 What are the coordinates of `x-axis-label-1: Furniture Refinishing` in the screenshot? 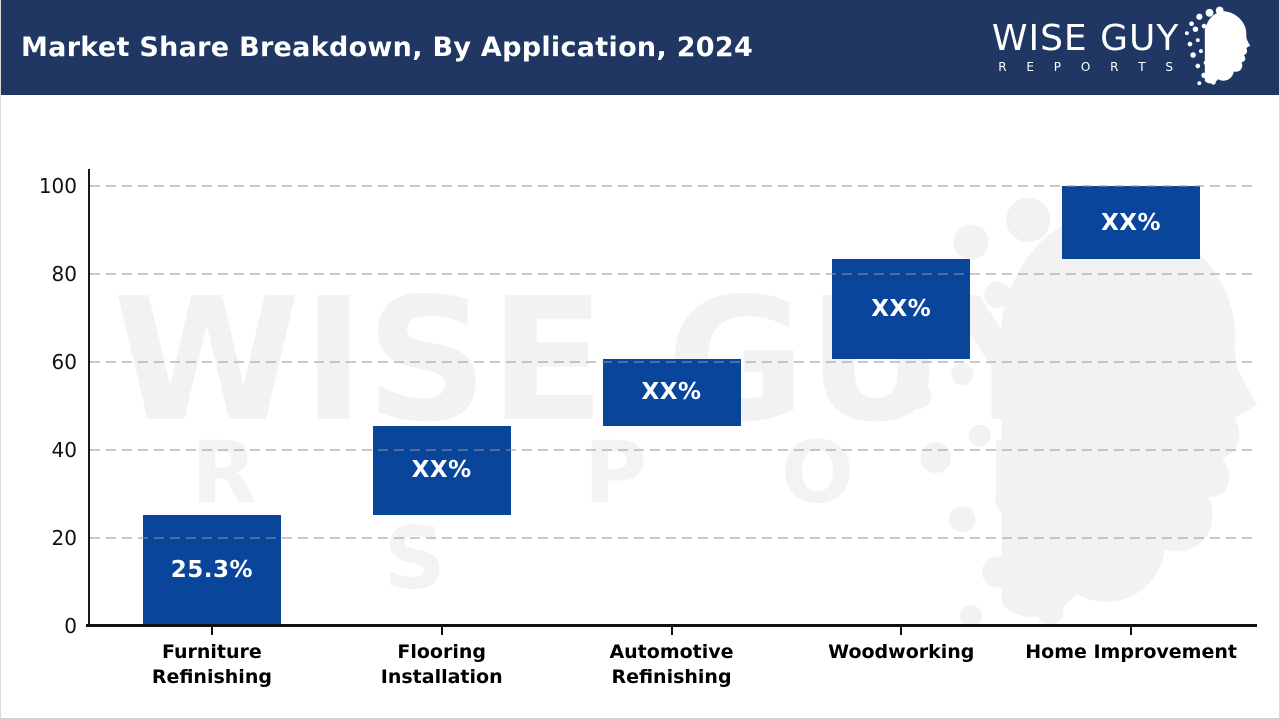 It's located at (211, 664).